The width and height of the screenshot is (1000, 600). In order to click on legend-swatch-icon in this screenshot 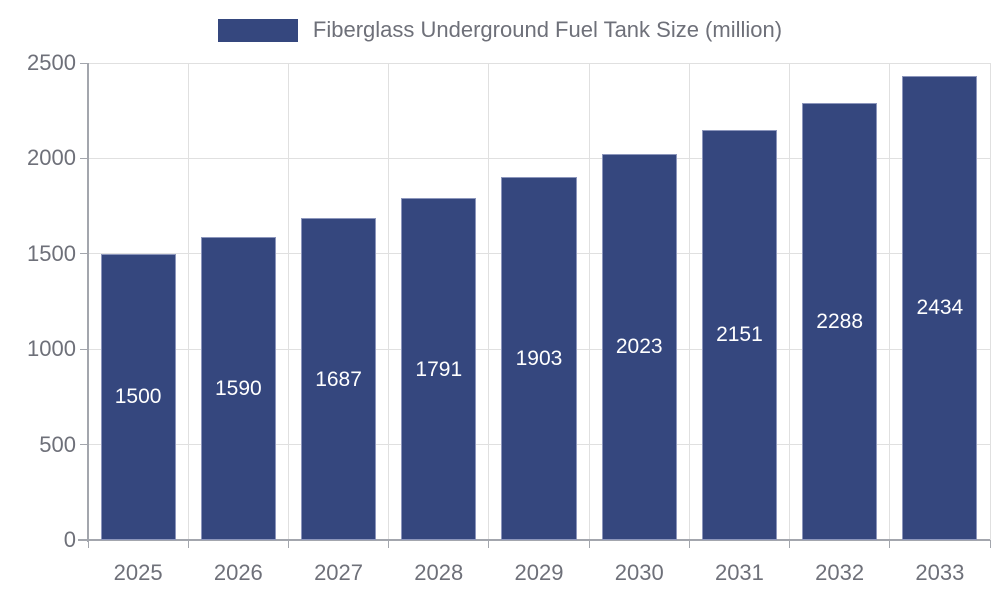, I will do `click(257, 30)`.